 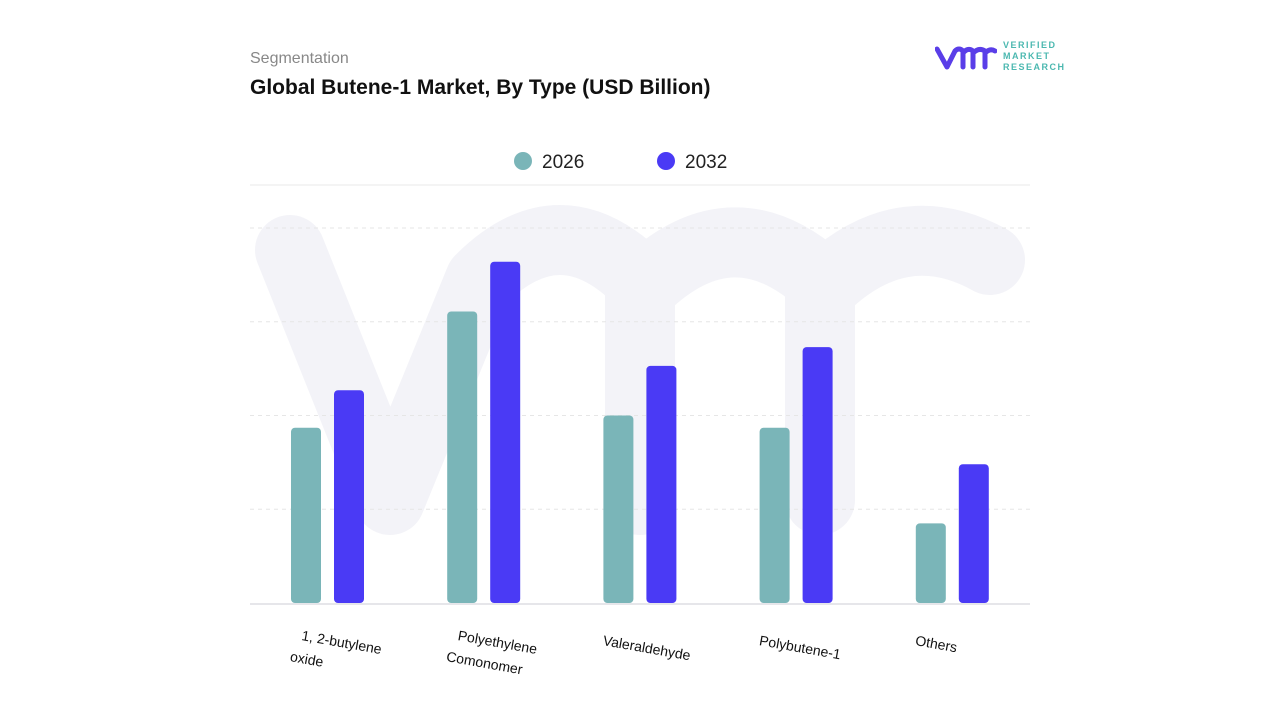 I want to click on x-tick-label: Others, so click(x=936, y=643).